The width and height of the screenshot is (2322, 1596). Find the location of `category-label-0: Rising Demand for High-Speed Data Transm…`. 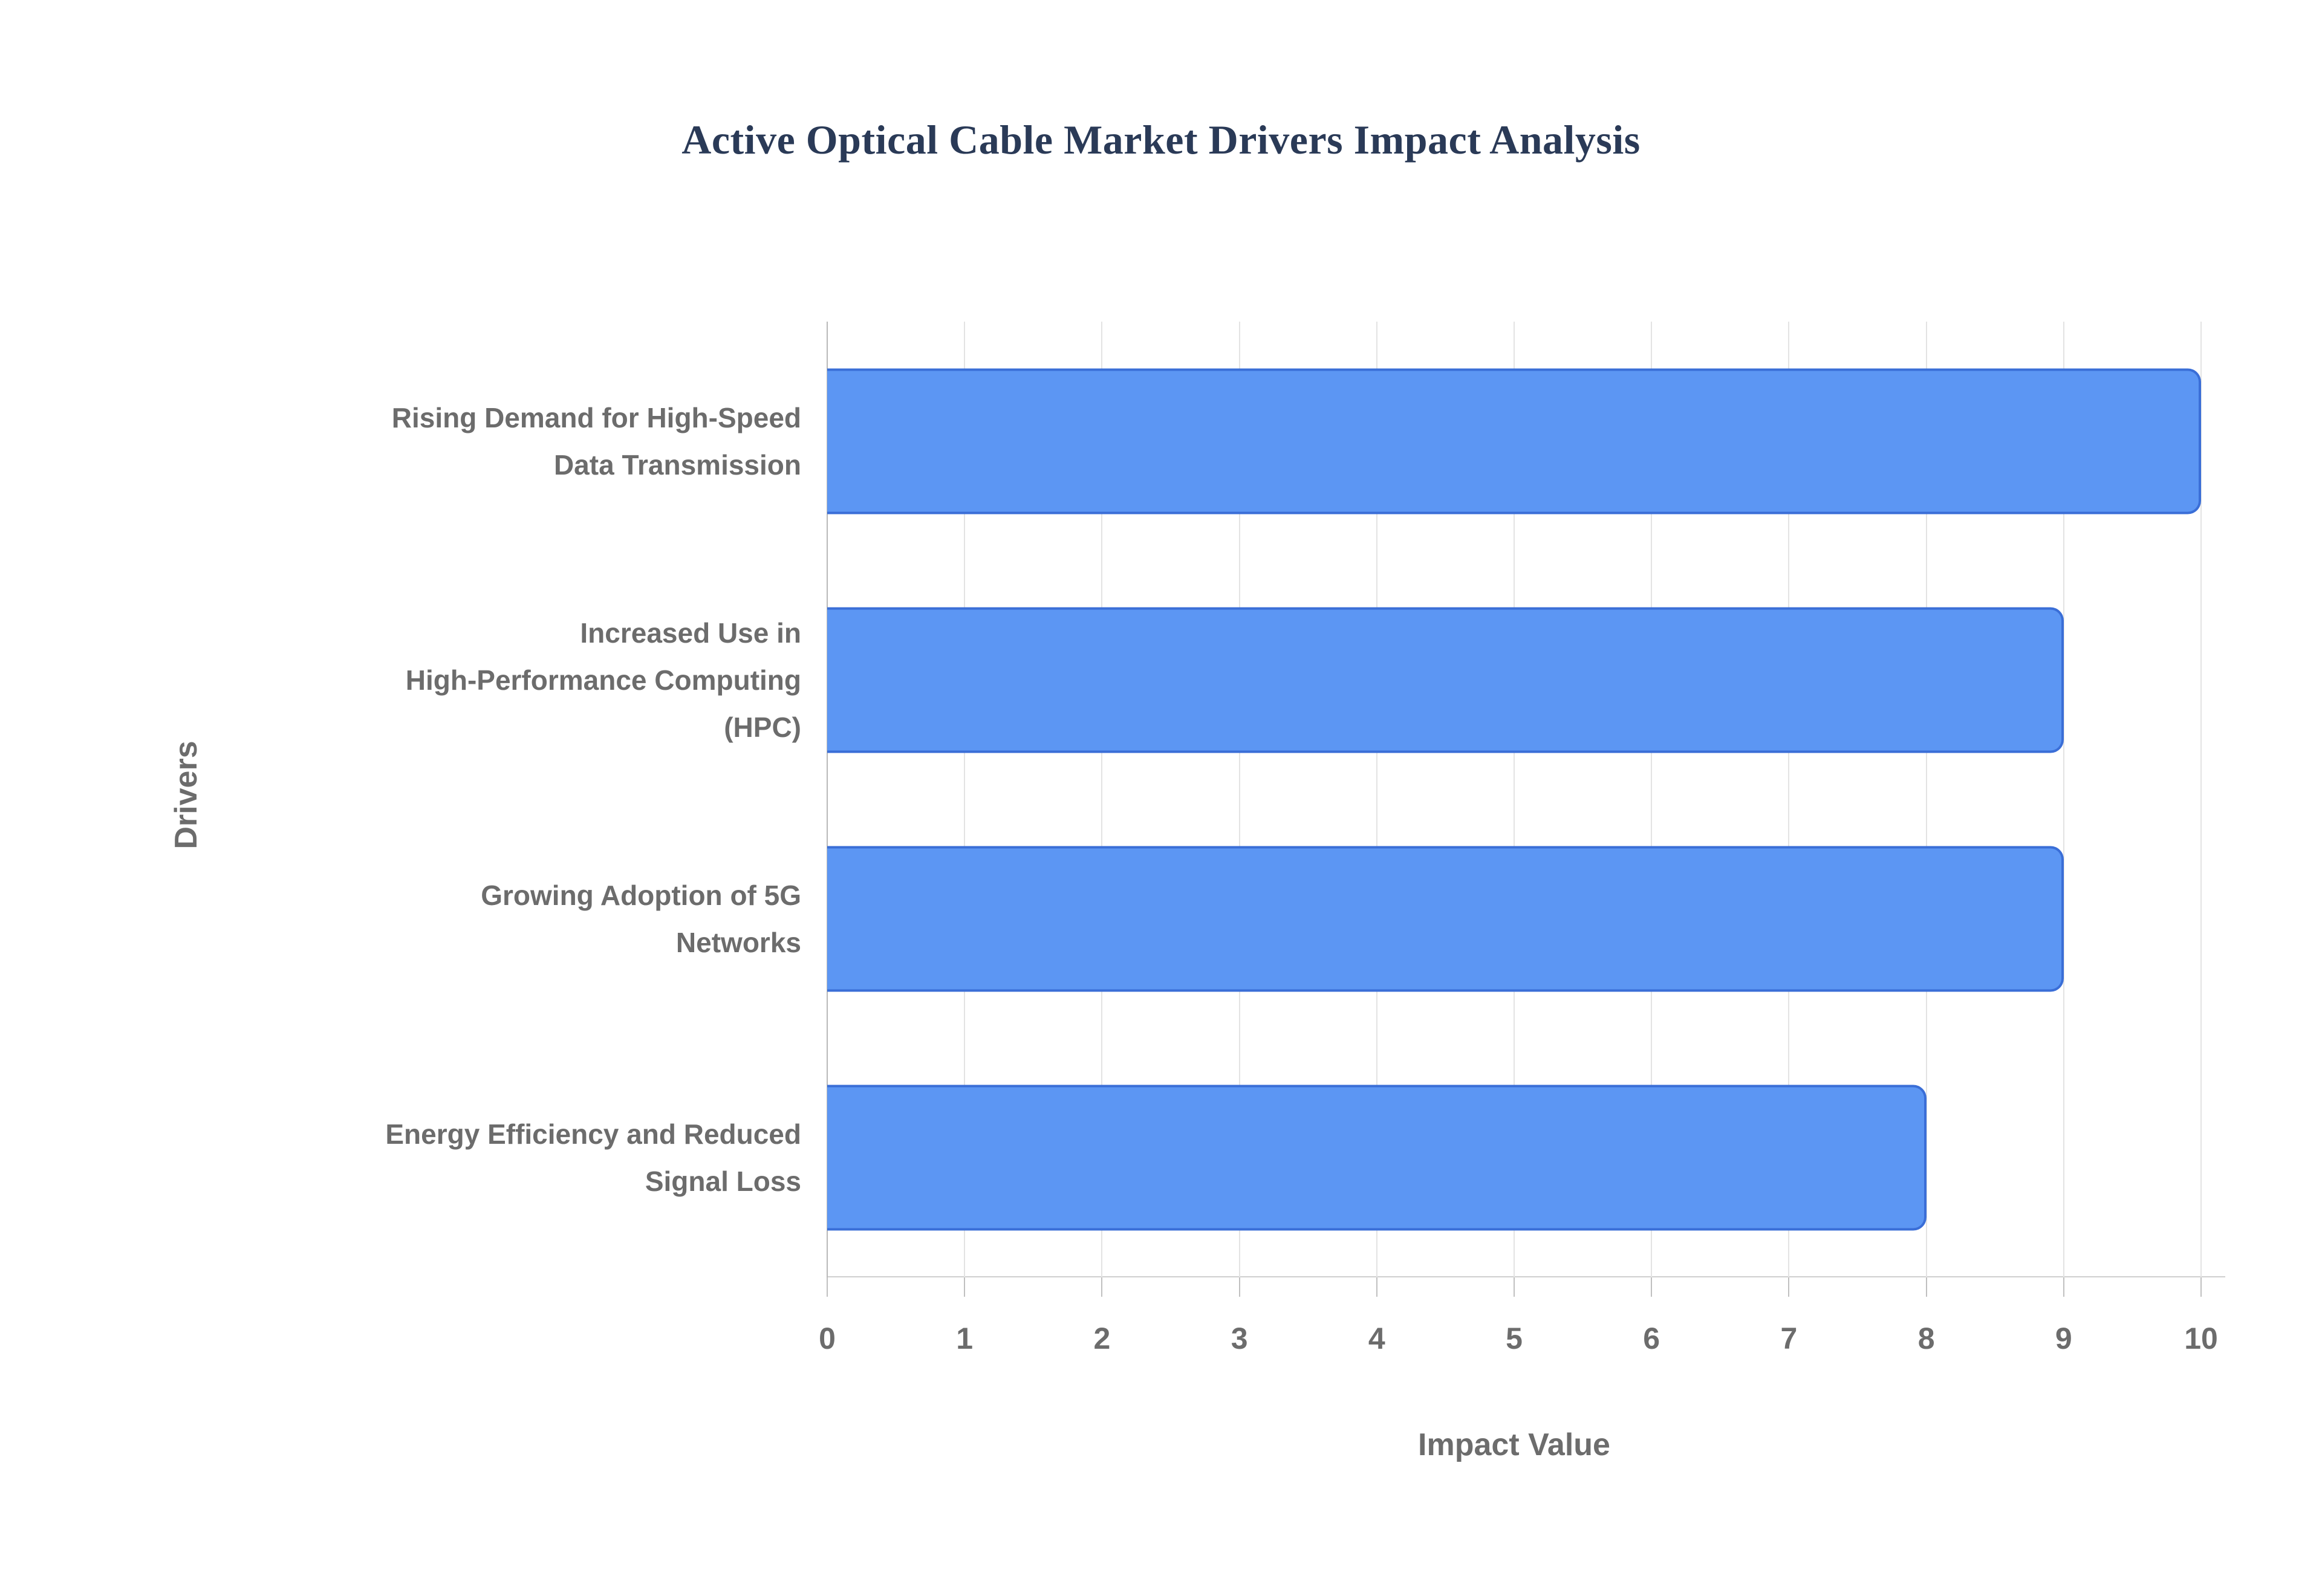

category-label-0: Rising Demand for High-Speed Data Transm… is located at coordinates (596, 441).